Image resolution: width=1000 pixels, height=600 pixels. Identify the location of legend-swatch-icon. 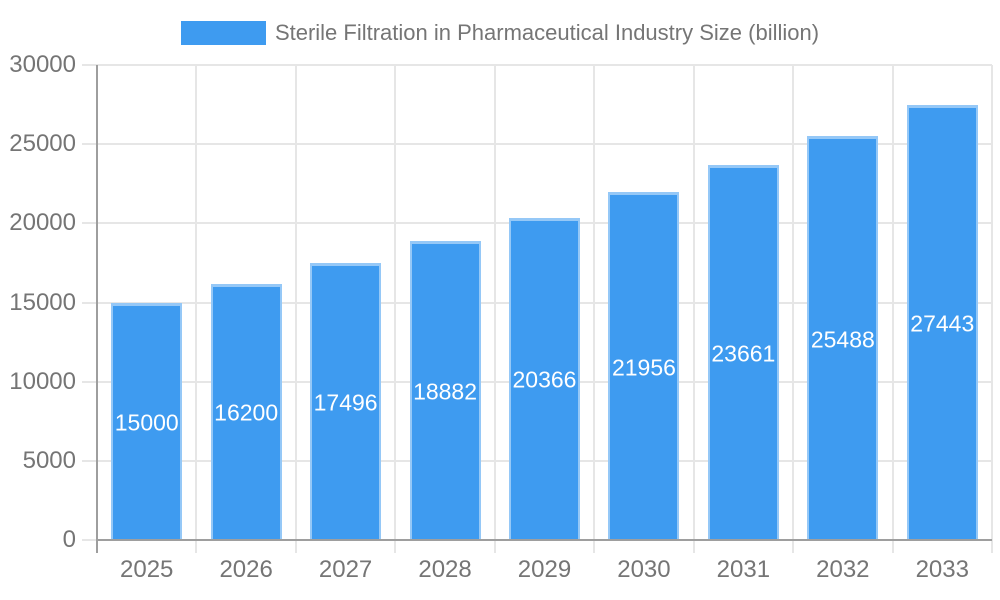
(223, 33).